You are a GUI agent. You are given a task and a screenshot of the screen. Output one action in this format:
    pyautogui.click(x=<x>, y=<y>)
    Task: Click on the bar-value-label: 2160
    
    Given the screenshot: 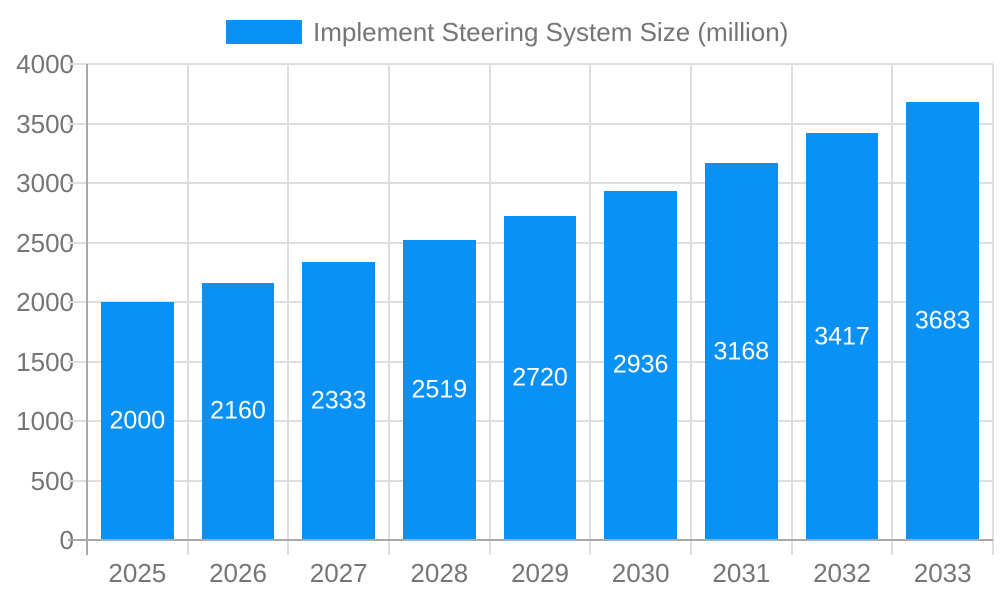 What is the action you would take?
    pyautogui.click(x=238, y=410)
    